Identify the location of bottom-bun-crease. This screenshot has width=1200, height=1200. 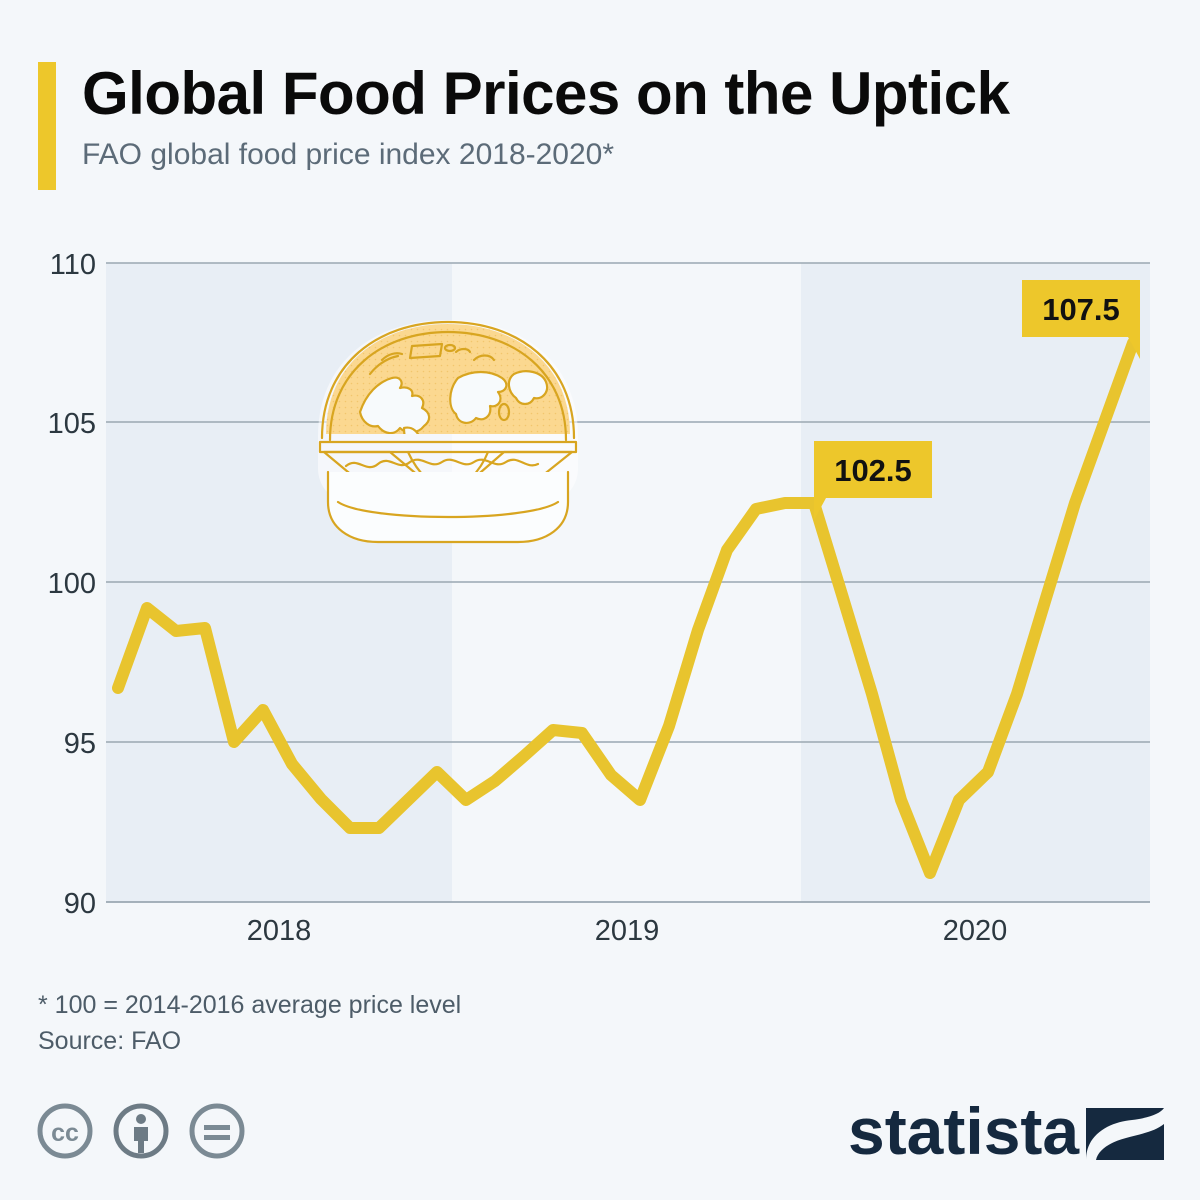
(448, 509).